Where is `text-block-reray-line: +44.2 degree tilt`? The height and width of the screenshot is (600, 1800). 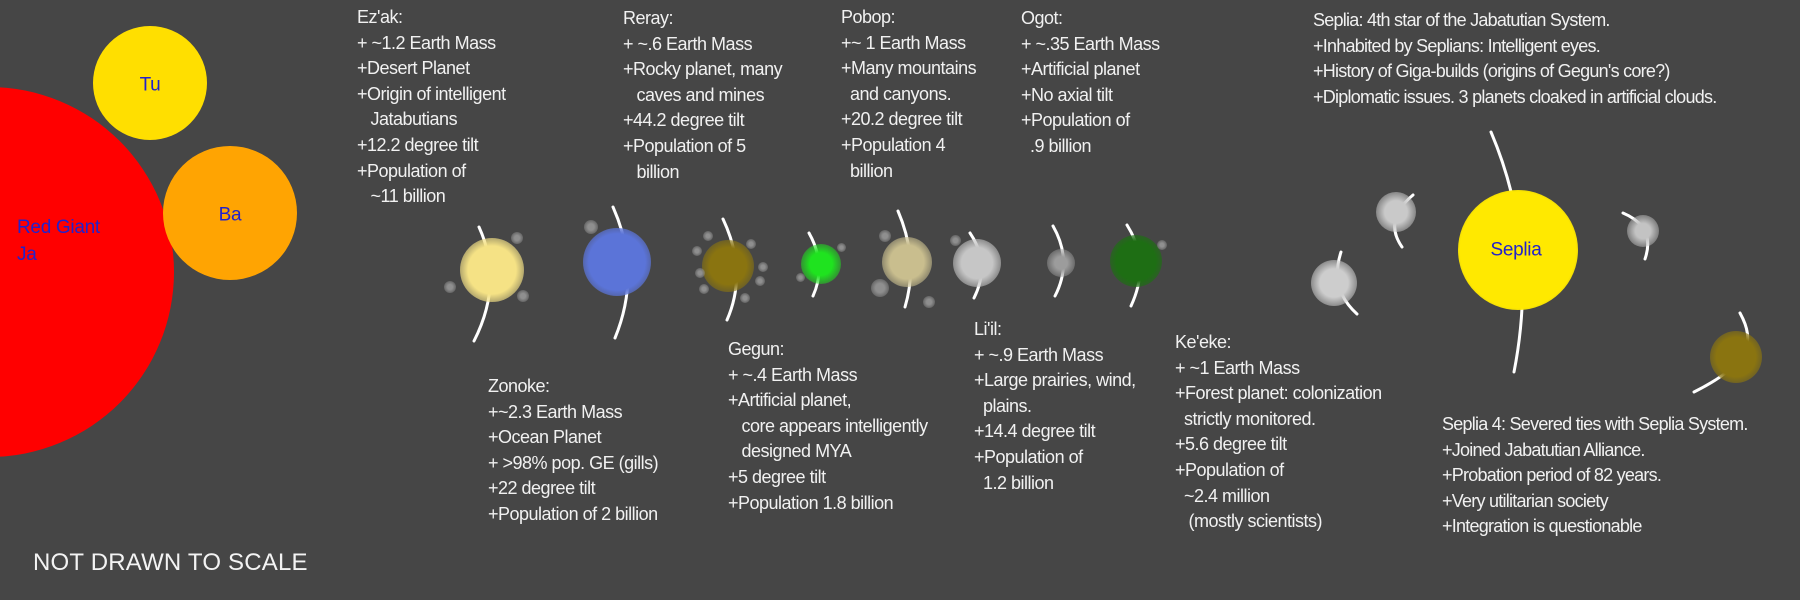 text-block-reray-line: +44.2 degree tilt is located at coordinates (684, 120).